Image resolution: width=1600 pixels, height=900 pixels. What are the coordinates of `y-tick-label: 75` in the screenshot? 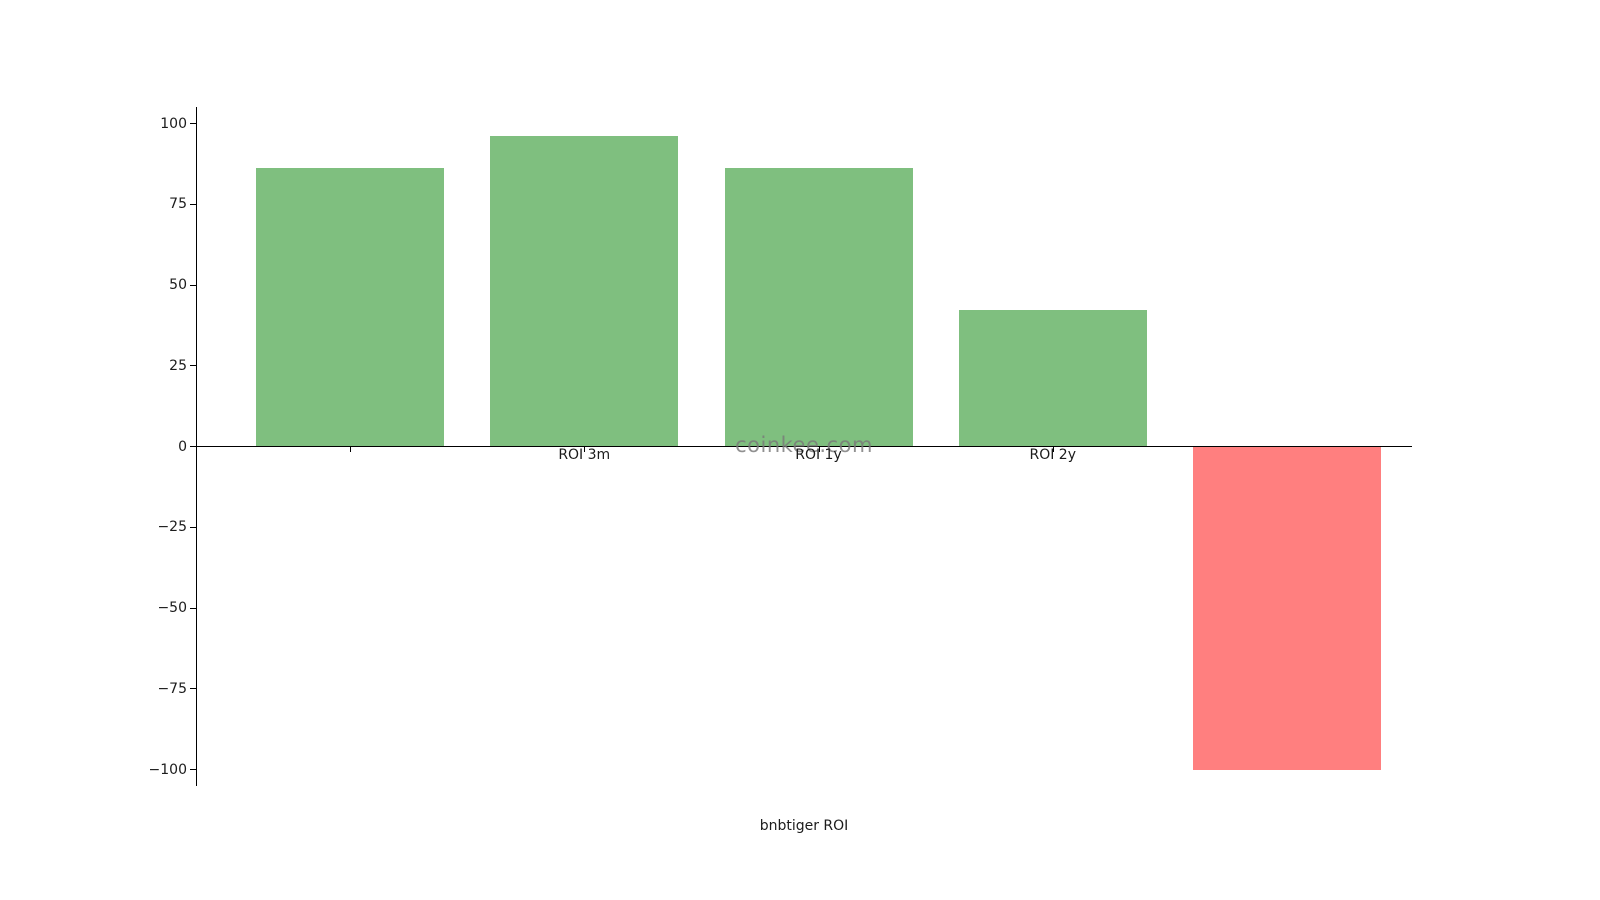 It's located at (178, 204).